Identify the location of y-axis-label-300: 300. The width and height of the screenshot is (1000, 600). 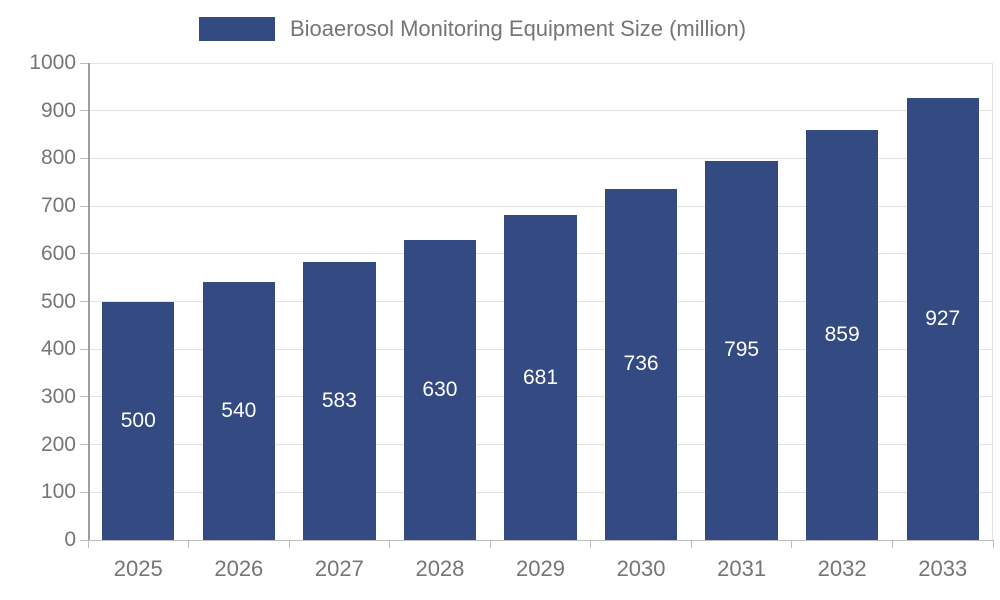
(58, 396).